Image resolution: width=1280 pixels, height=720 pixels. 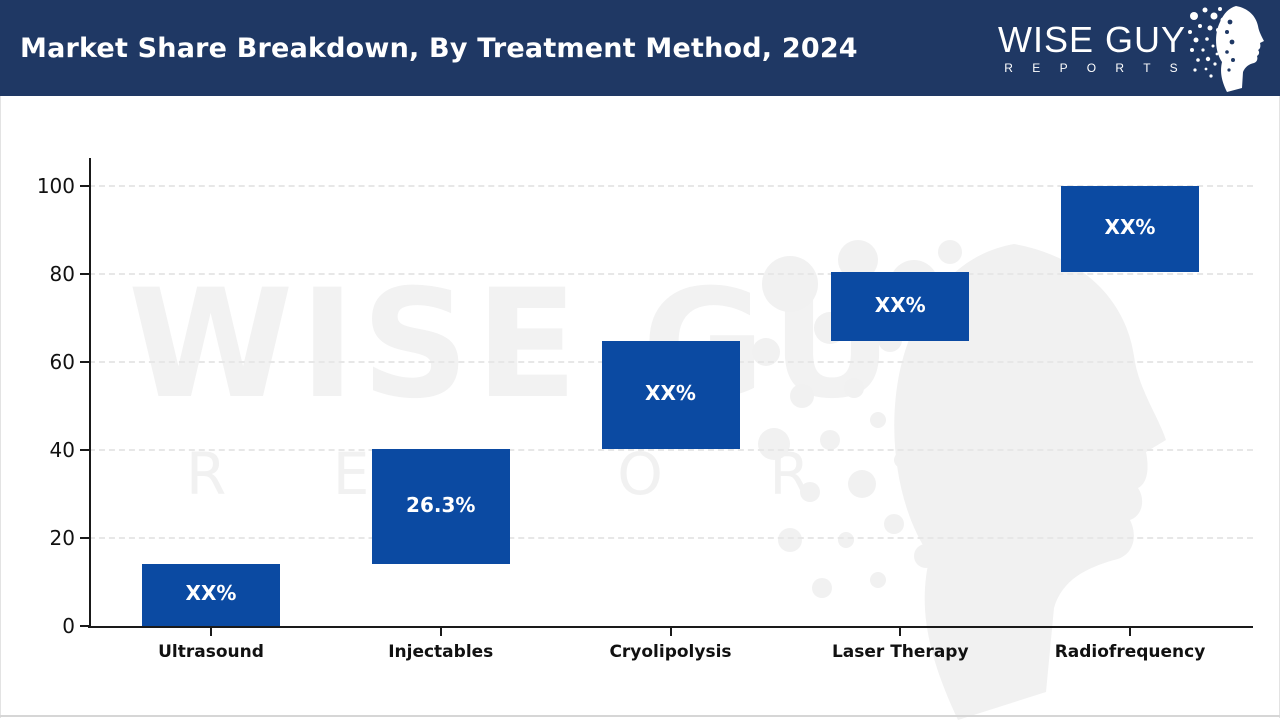 I want to click on y-tick-label-40: 40, so click(x=62, y=450).